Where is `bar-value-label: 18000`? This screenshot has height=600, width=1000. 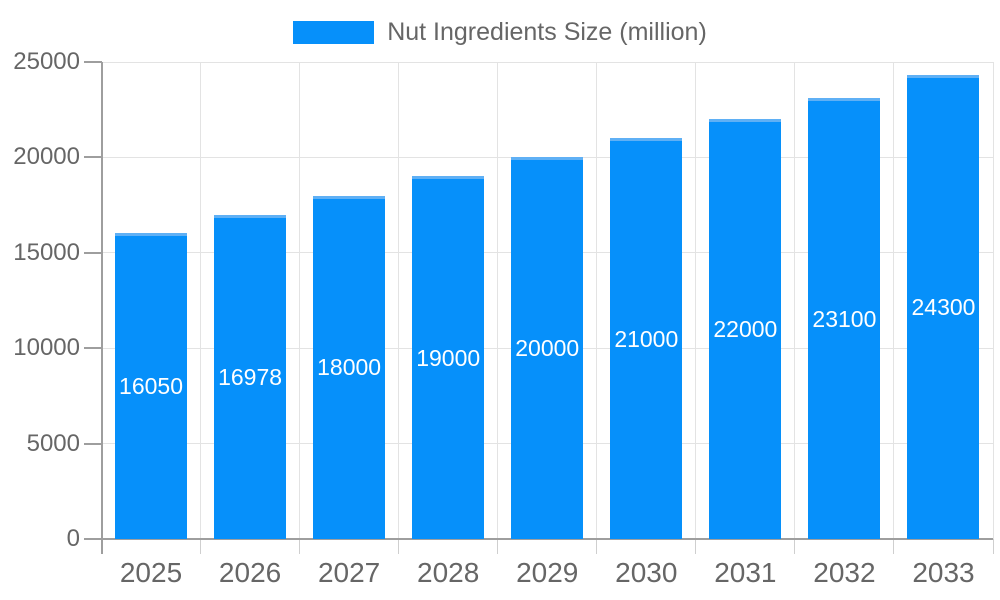
bar-value-label: 18000 is located at coordinates (349, 367).